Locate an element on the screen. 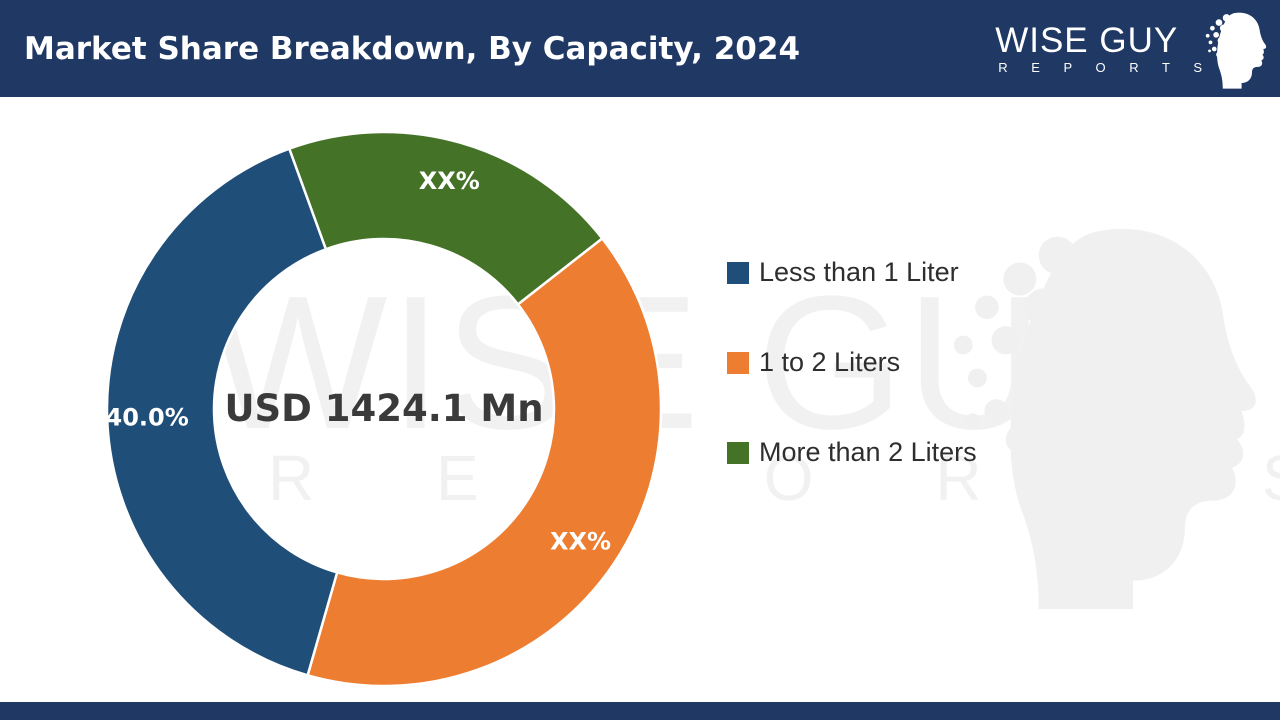  legend-label: 1 to 2 Liters is located at coordinates (830, 362).